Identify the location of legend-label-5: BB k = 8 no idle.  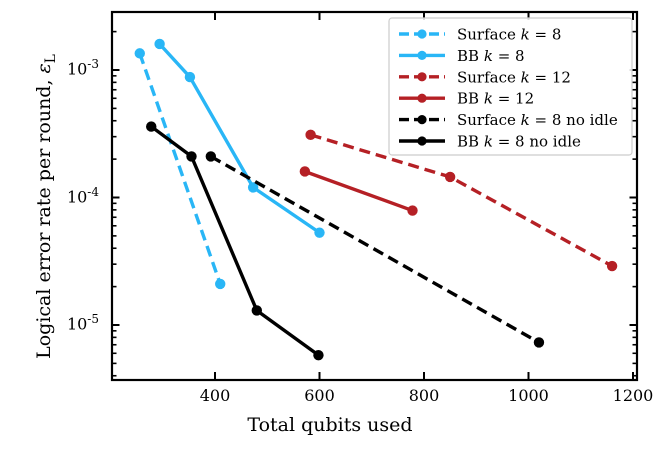
(519, 142).